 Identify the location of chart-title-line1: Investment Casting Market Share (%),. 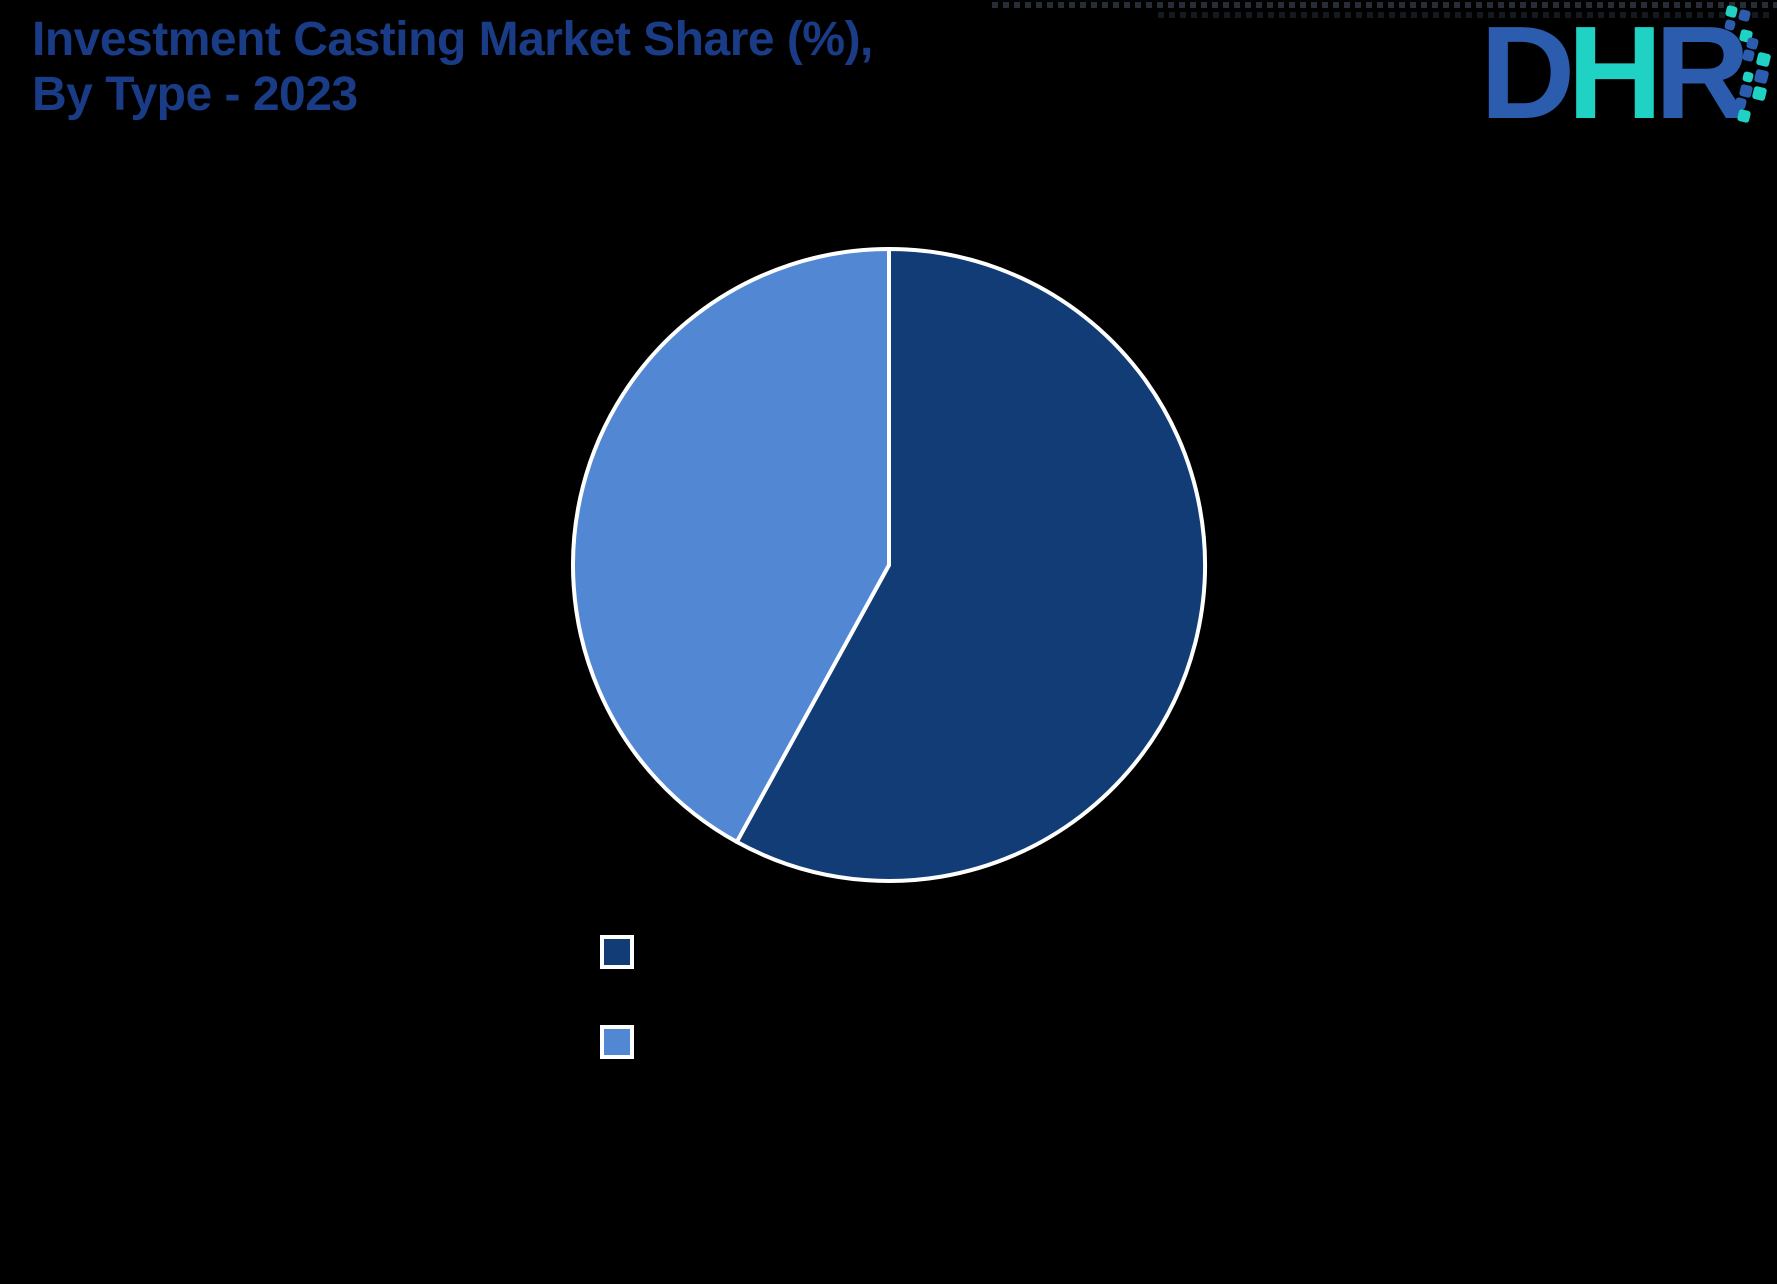
(452, 39).